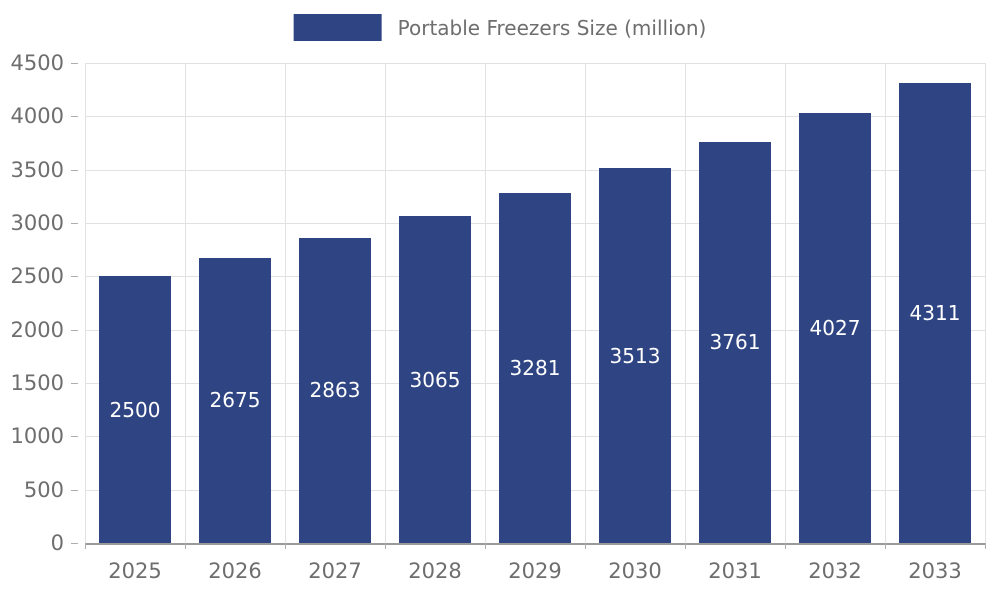 The image size is (1000, 600). I want to click on bar: 4027, so click(835, 328).